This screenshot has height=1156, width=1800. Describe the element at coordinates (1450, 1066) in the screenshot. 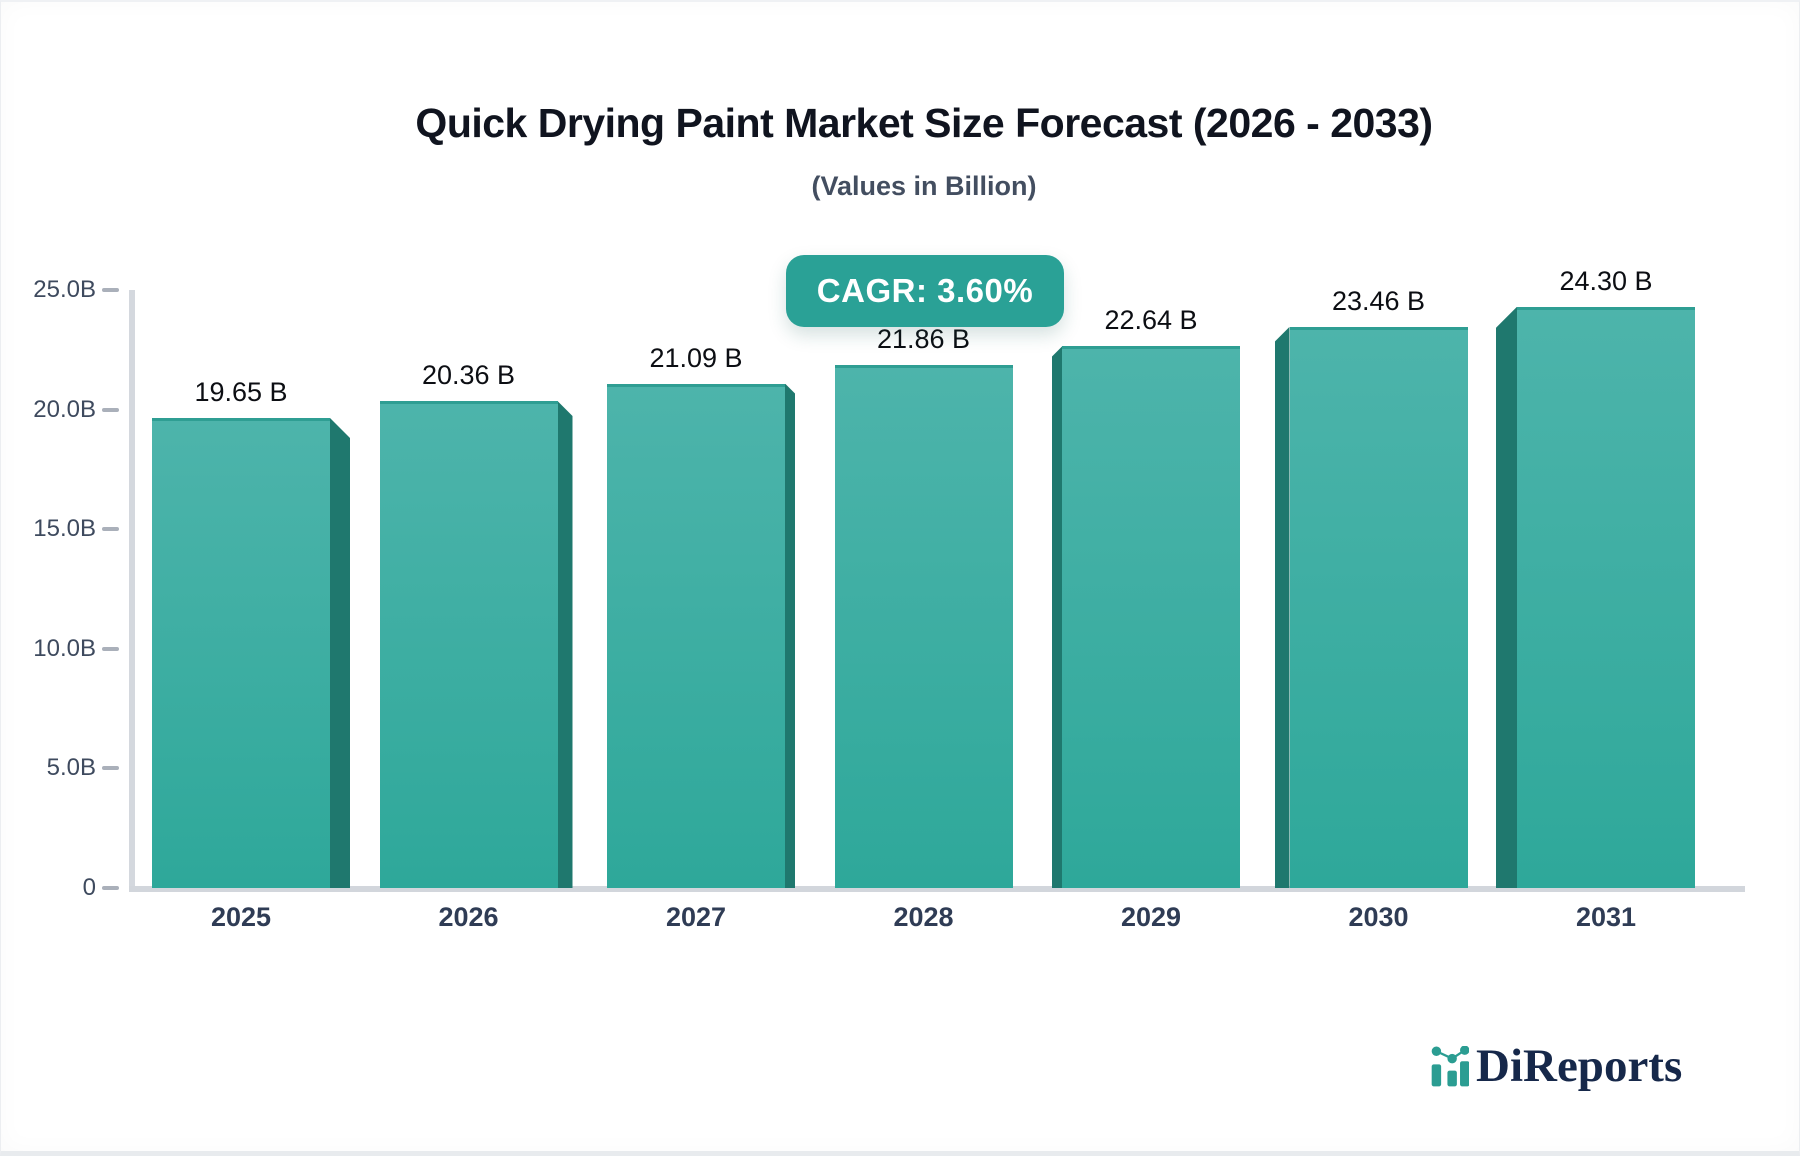

I see `bar-chart-trend-icon` at that location.